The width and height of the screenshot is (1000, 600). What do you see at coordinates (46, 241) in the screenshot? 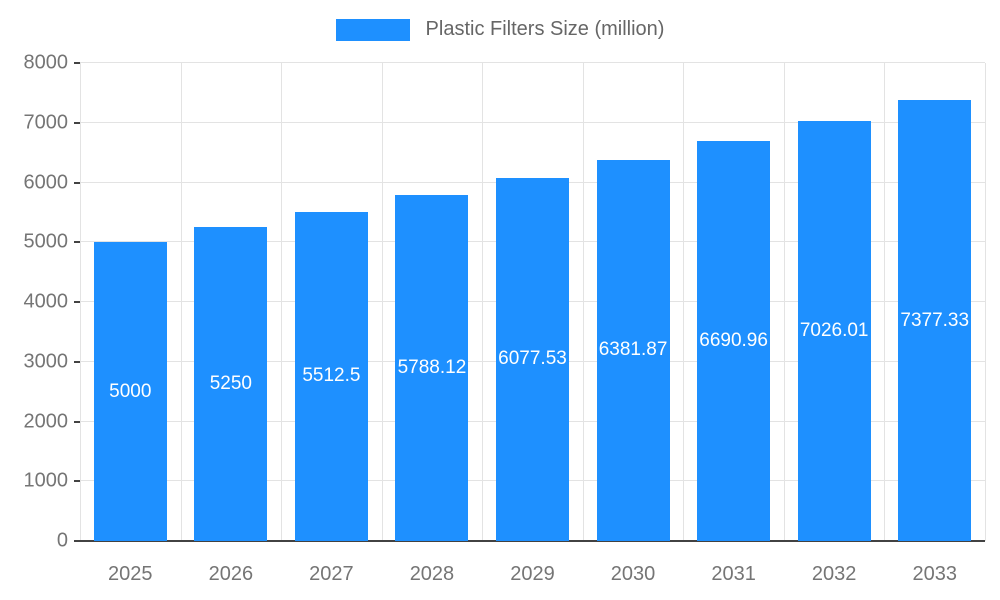
I see `y-tick-label: 5000` at bounding box center [46, 241].